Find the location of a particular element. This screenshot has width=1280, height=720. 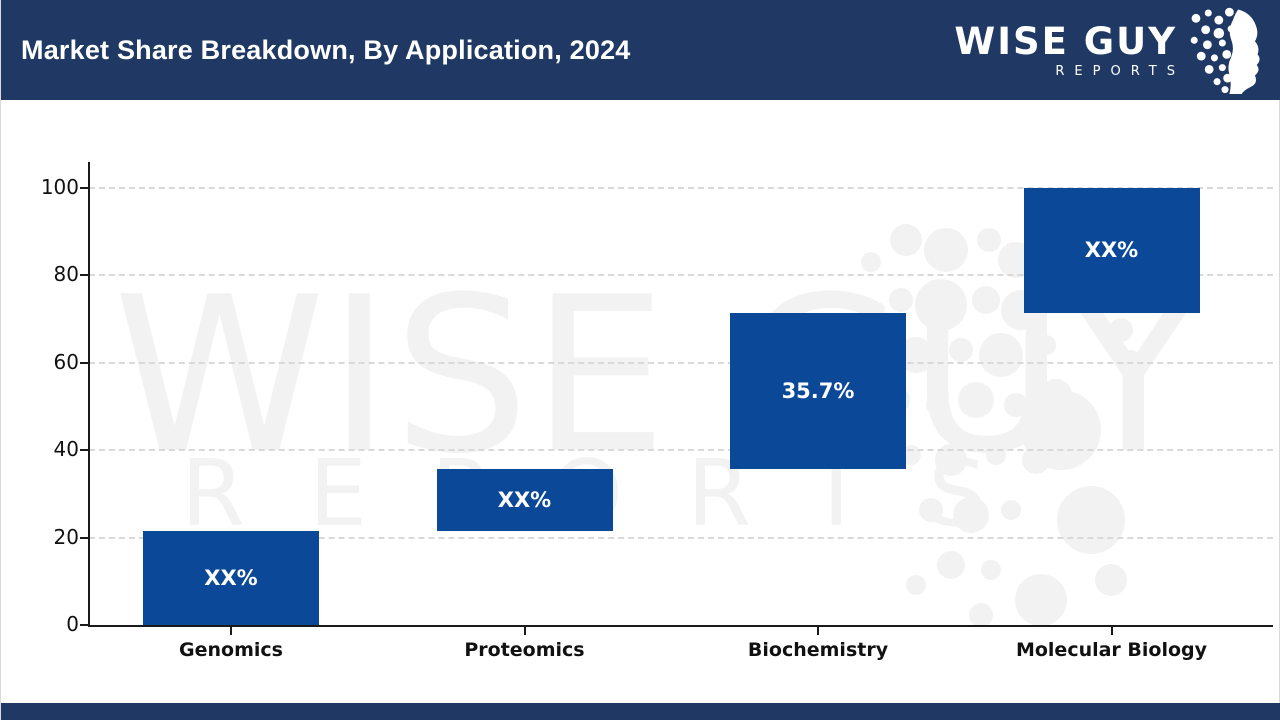

logo-face-icon is located at coordinates (1225, 50).